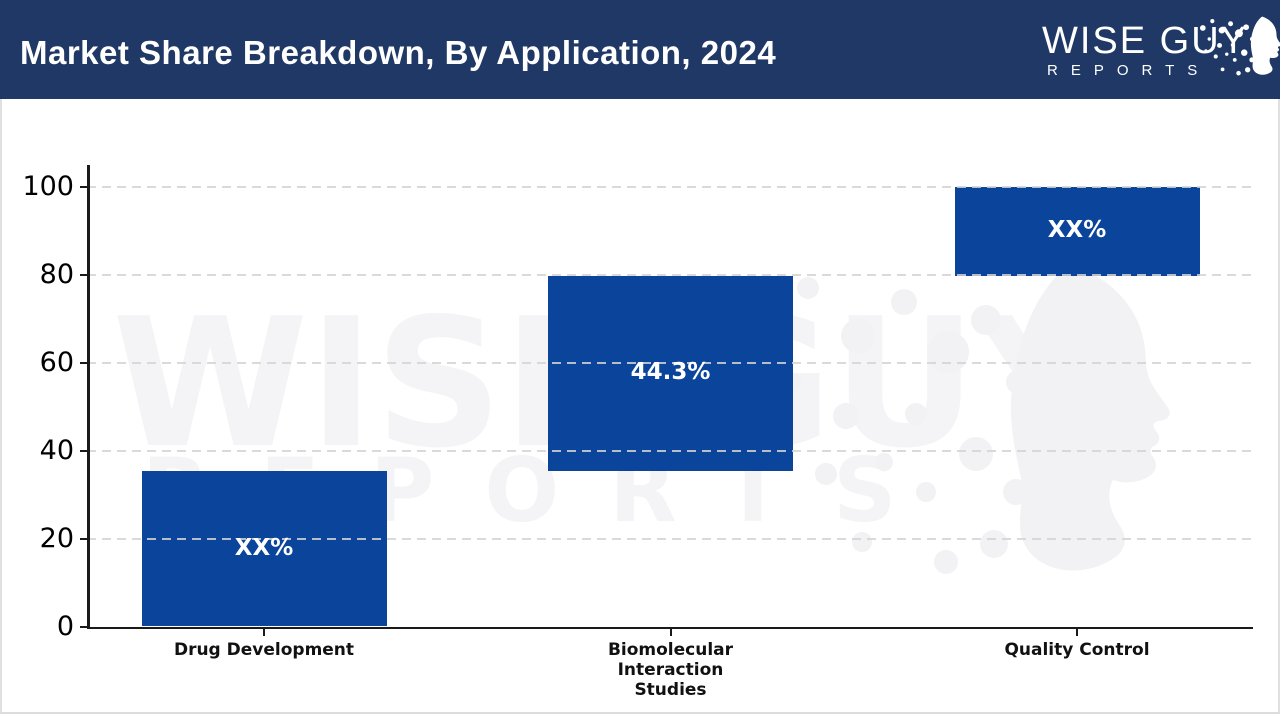  Describe the element at coordinates (56, 362) in the screenshot. I see `y-tick-label: 60` at that location.